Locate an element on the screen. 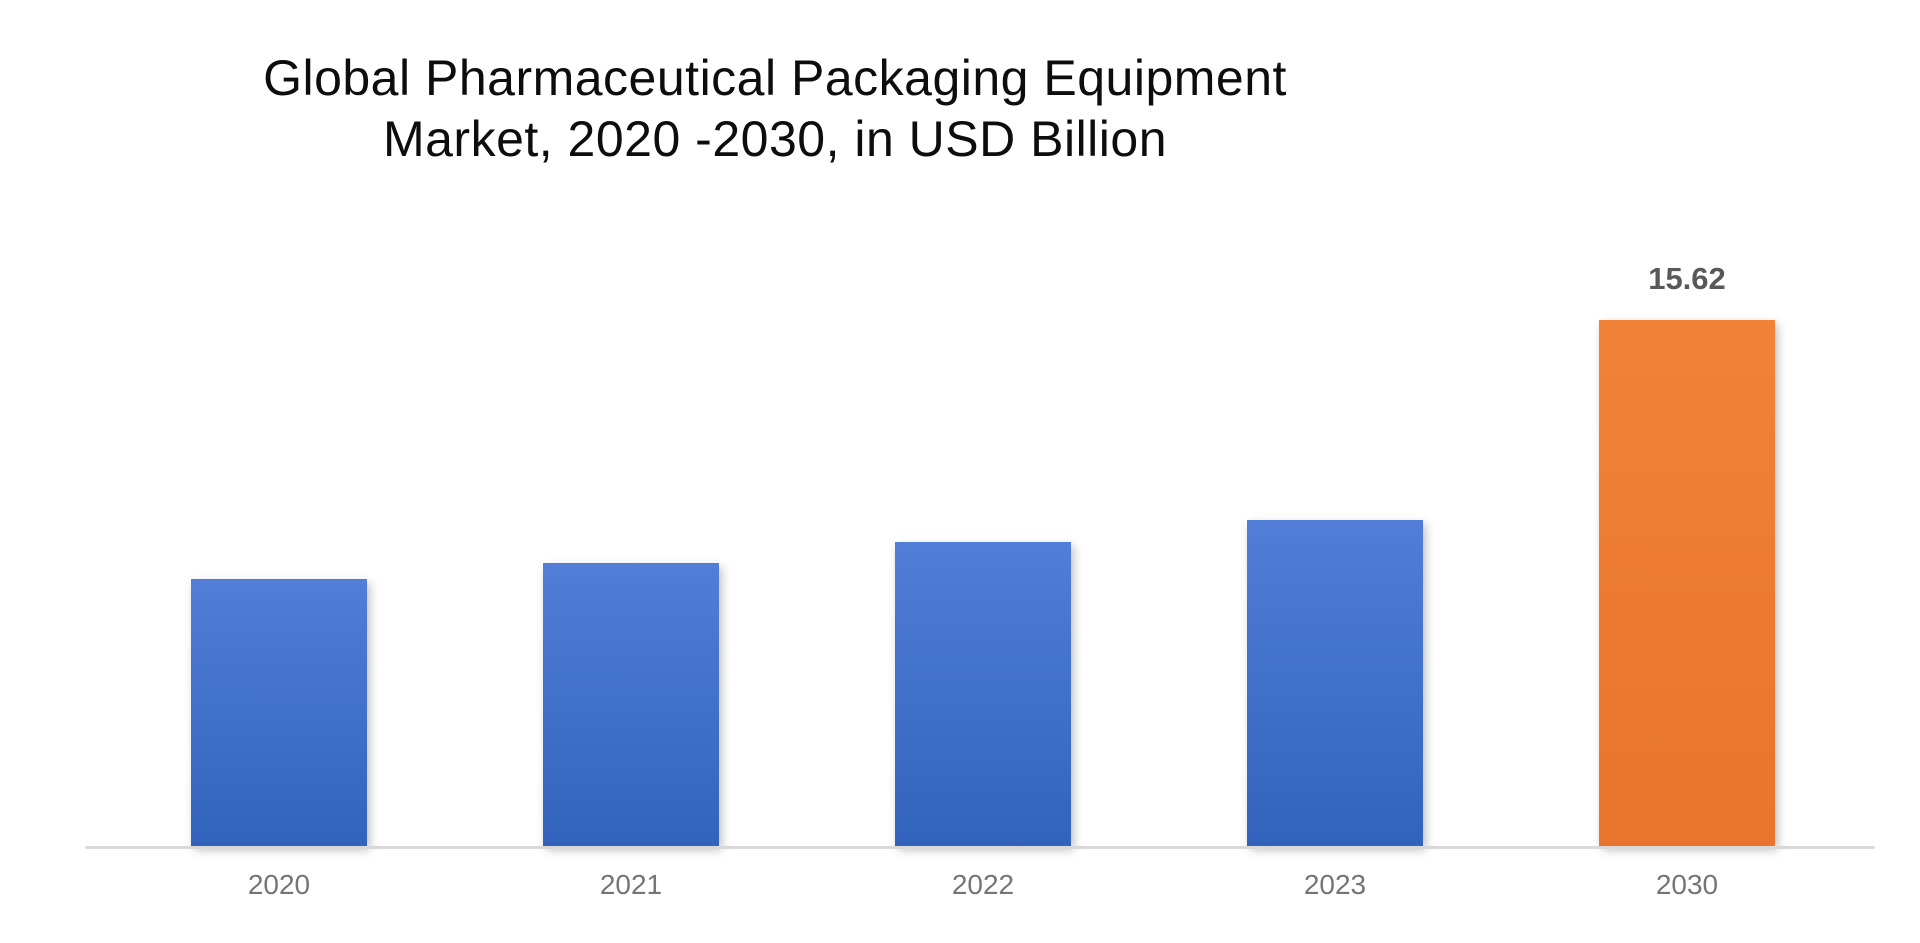  x-axis-labels-row: 2020 2021 2022 2023 2030 is located at coordinates (983, 885).